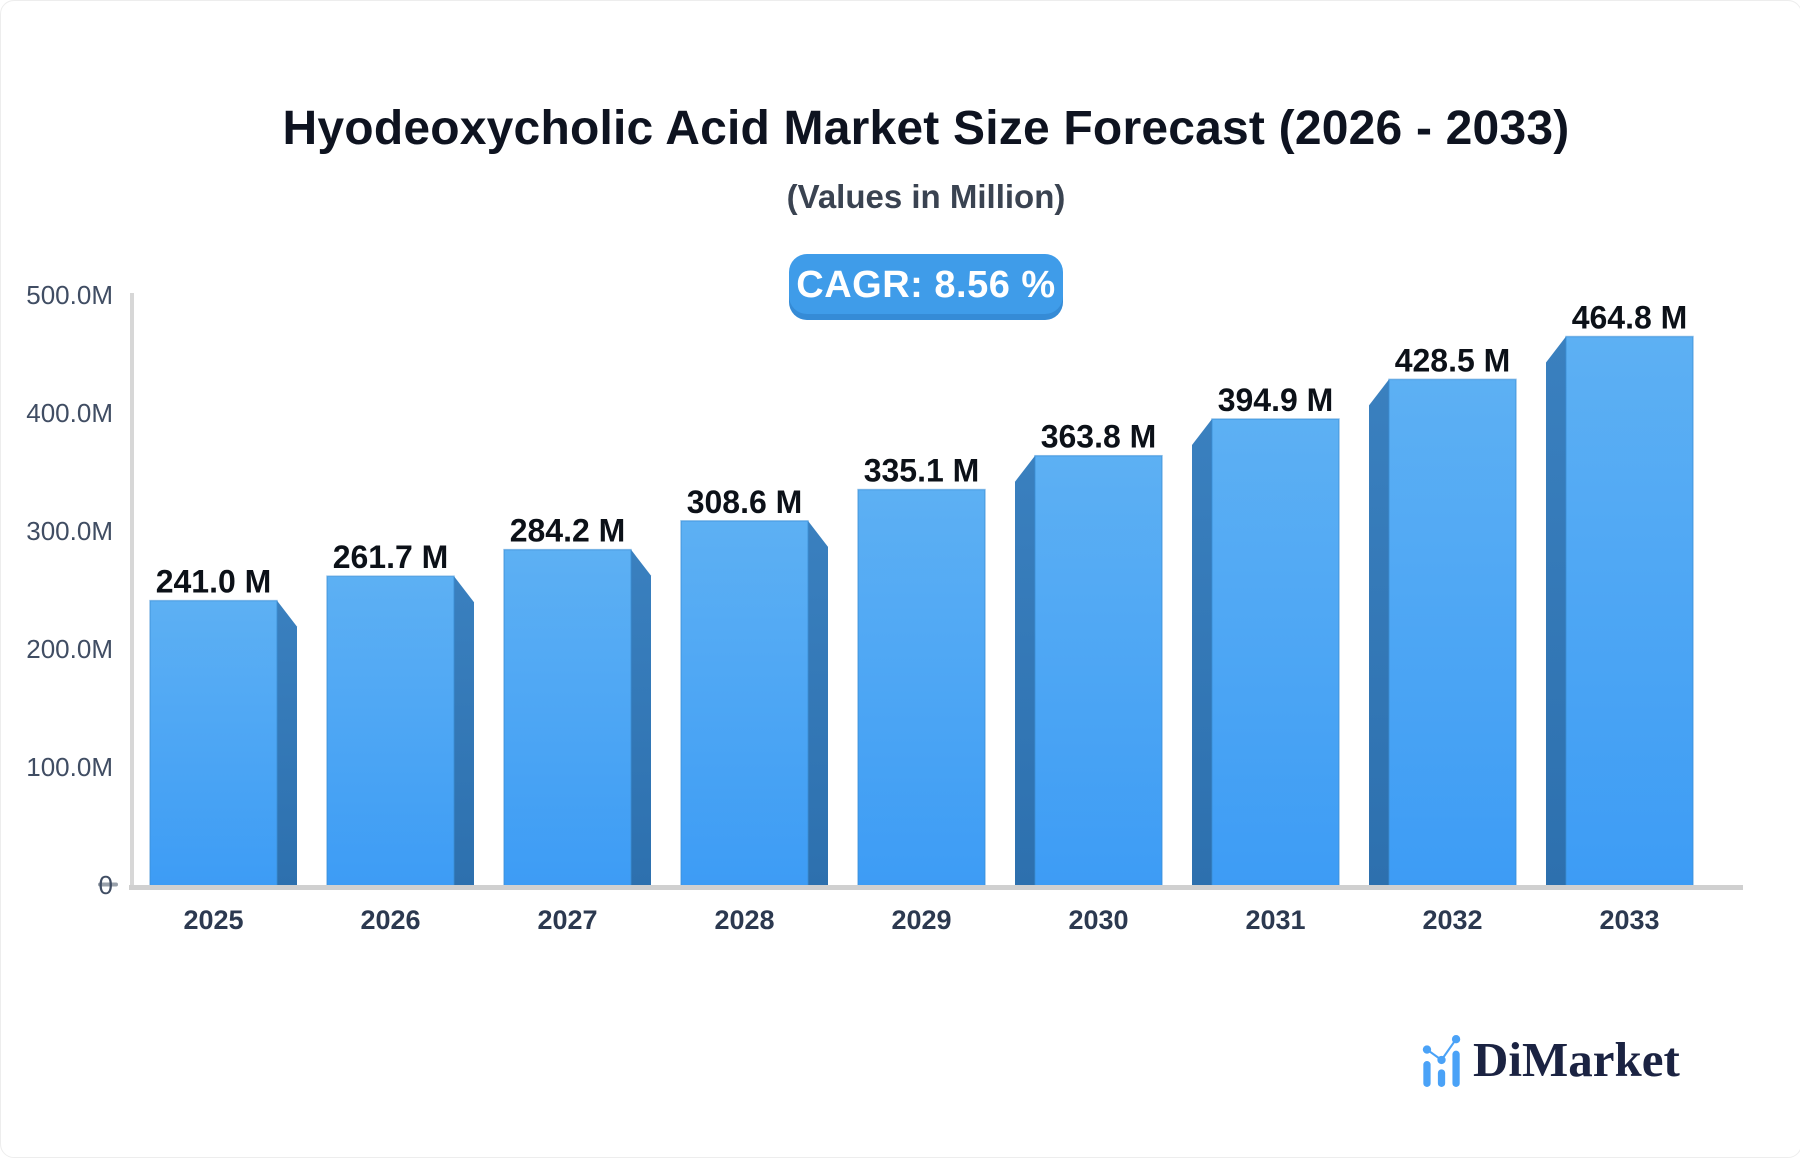 The height and width of the screenshot is (1158, 1800). What do you see at coordinates (1630, 318) in the screenshot?
I see `bar-value-label: 464.8 M` at bounding box center [1630, 318].